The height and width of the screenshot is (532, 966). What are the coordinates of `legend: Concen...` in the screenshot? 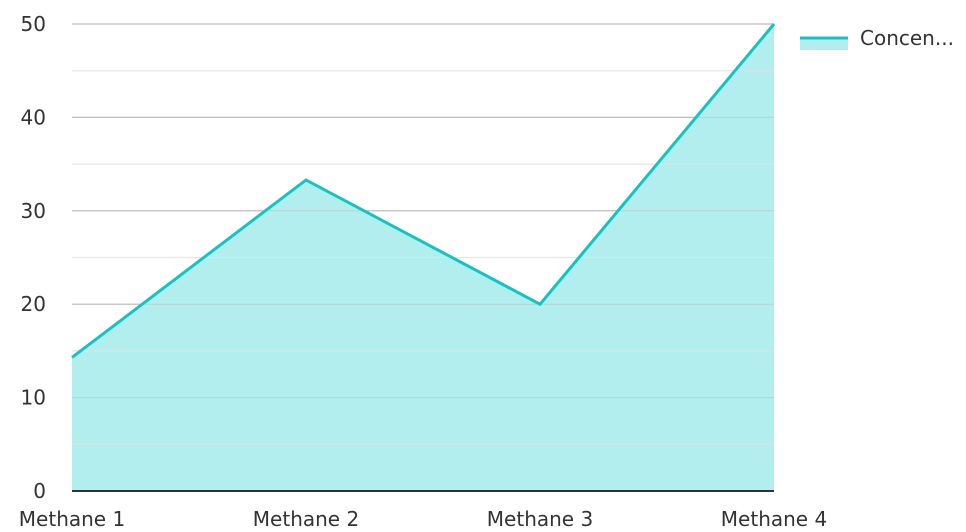 It's located at (877, 38).